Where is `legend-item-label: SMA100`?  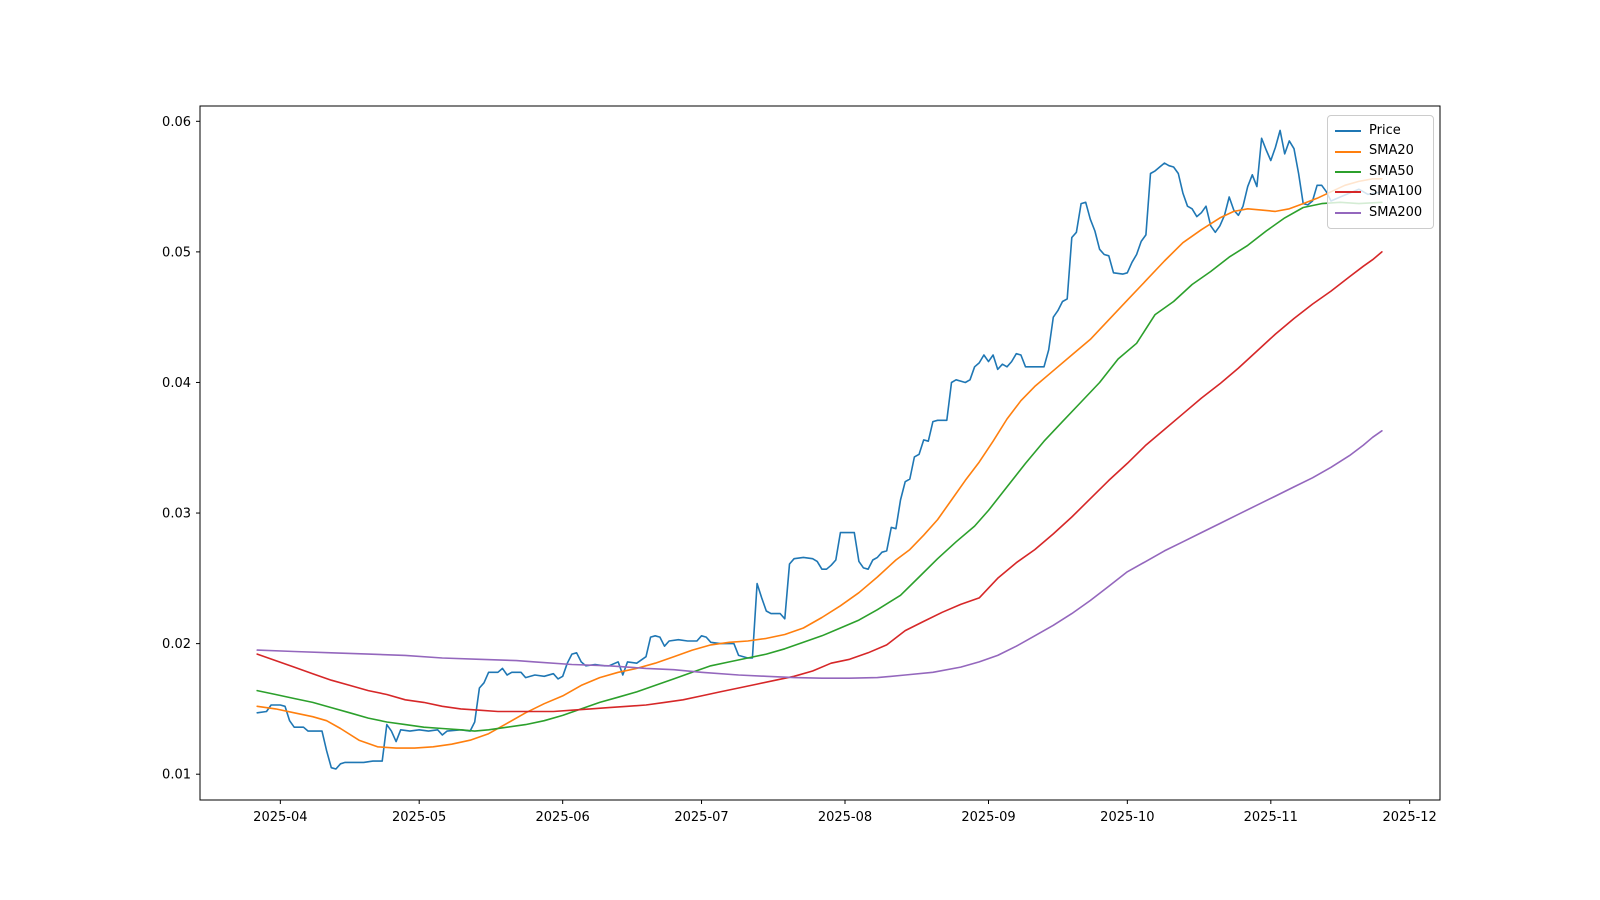
legend-item-label: SMA100 is located at coordinates (1396, 192).